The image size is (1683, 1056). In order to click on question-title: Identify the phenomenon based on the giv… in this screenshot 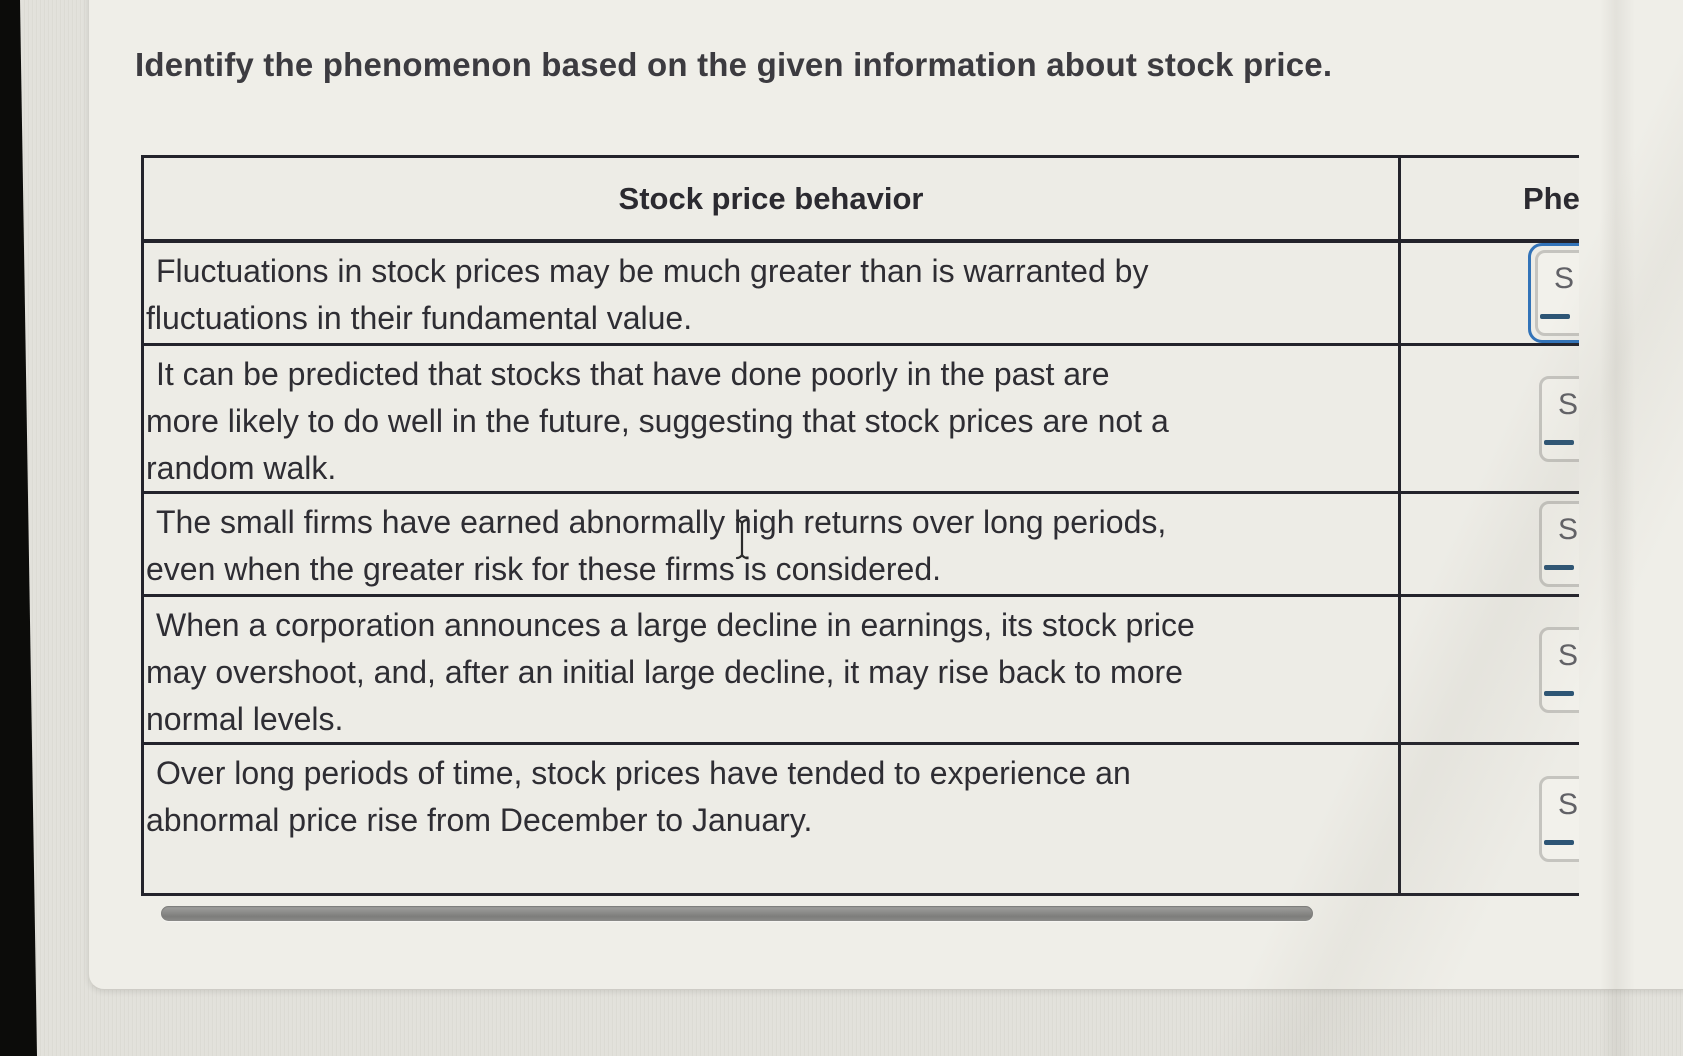, I will do `click(734, 64)`.